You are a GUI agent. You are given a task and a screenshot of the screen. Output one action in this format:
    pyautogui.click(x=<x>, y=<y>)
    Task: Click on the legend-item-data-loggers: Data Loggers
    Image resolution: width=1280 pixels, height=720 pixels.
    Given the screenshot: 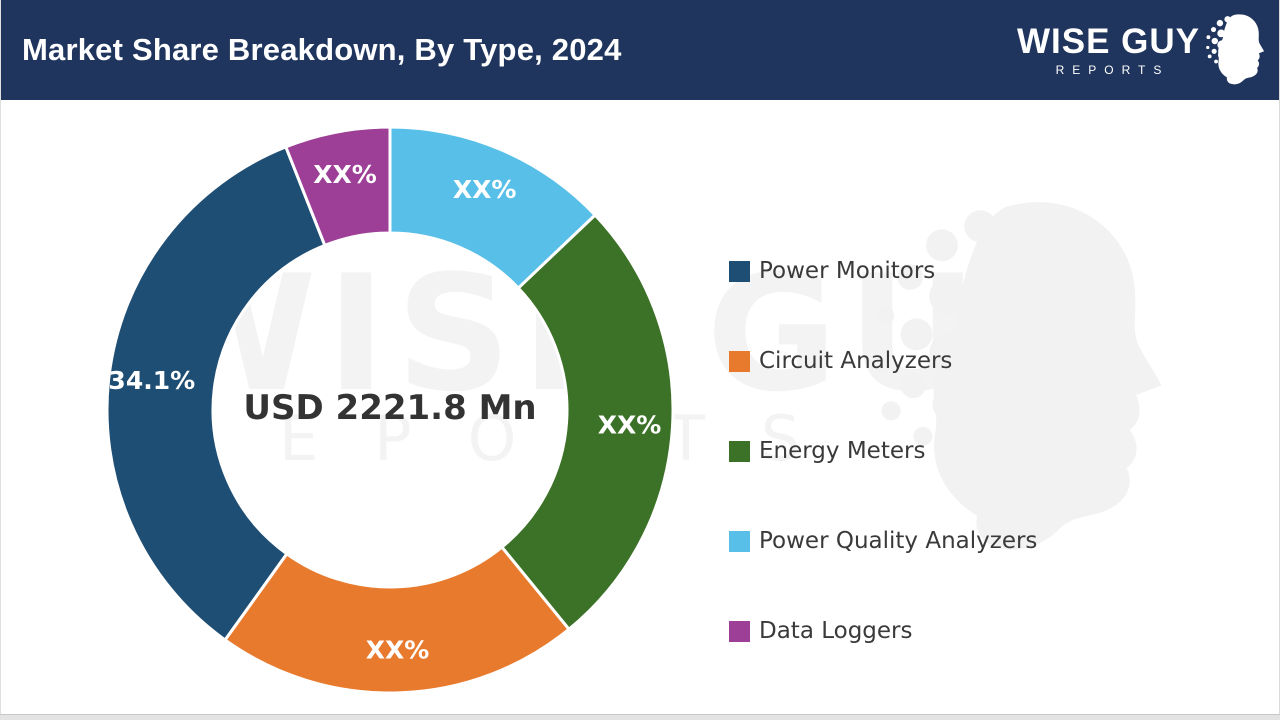 What is the action you would take?
    pyautogui.click(x=883, y=631)
    